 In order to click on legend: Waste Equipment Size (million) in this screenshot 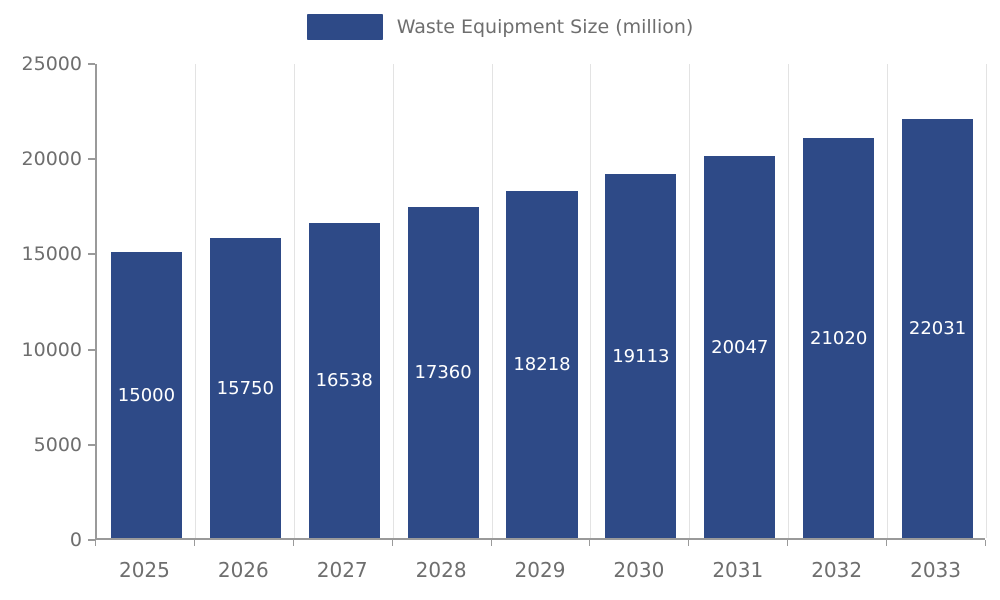, I will do `click(500, 27)`.